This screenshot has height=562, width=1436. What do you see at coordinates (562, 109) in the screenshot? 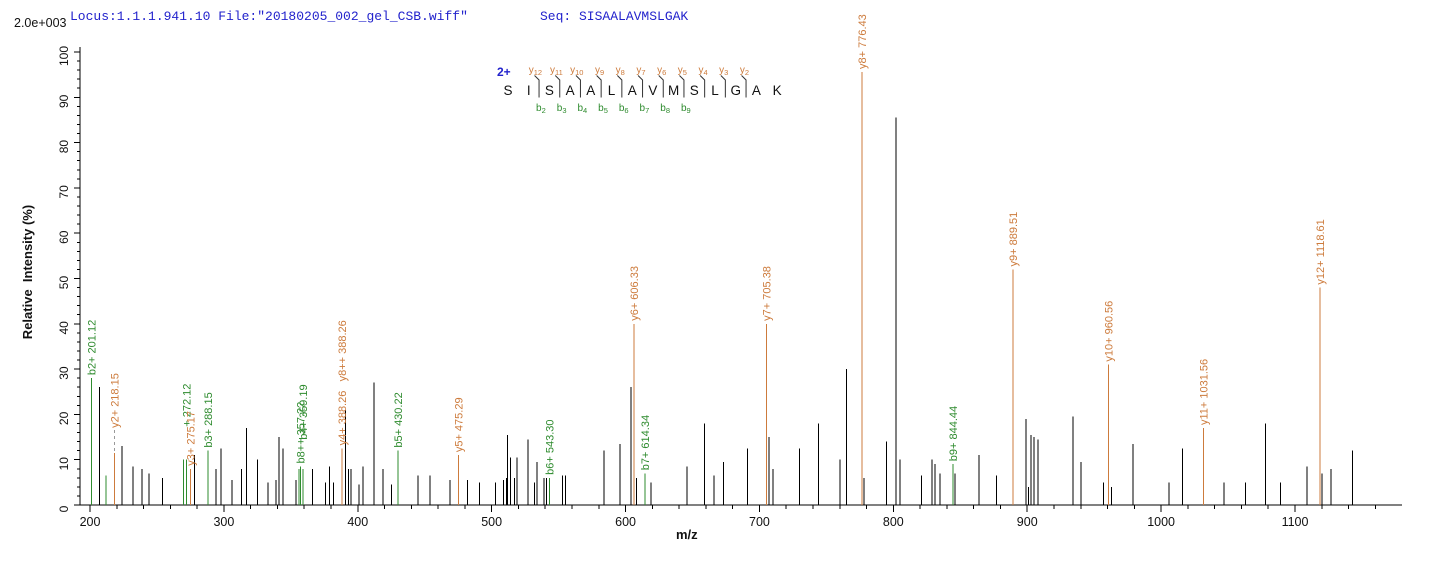
I see `b-ion-marker-label: b3` at bounding box center [562, 109].